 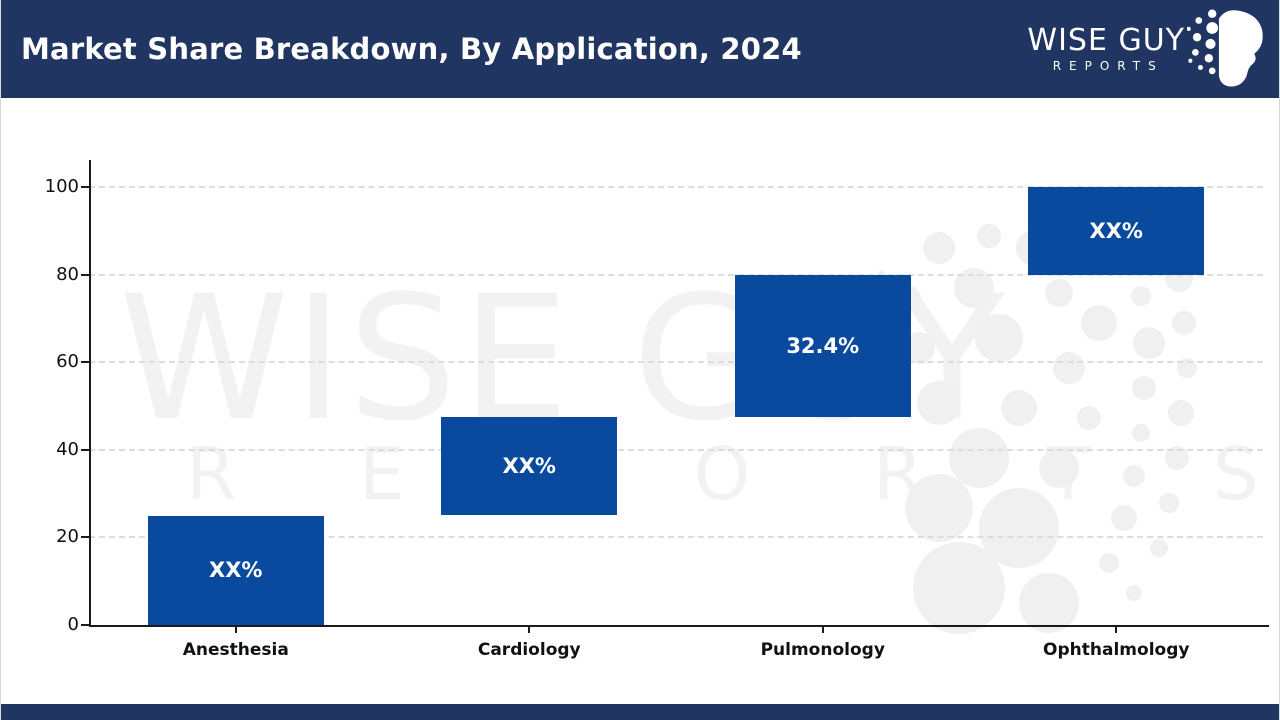 I want to click on logo-head-icon, so click(x=1225, y=48).